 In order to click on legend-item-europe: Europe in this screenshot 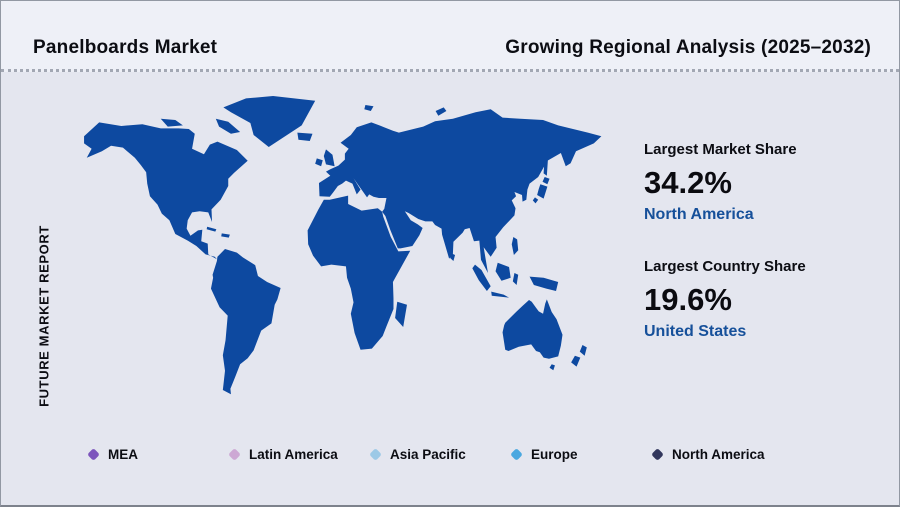, I will do `click(581, 454)`.